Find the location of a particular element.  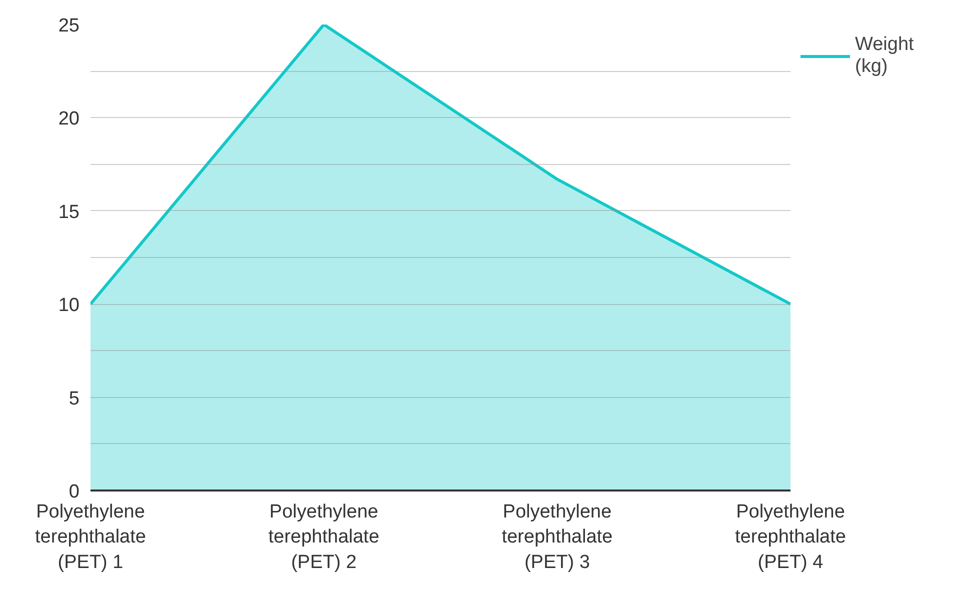

y-tick-label: 0 is located at coordinates (74, 492).